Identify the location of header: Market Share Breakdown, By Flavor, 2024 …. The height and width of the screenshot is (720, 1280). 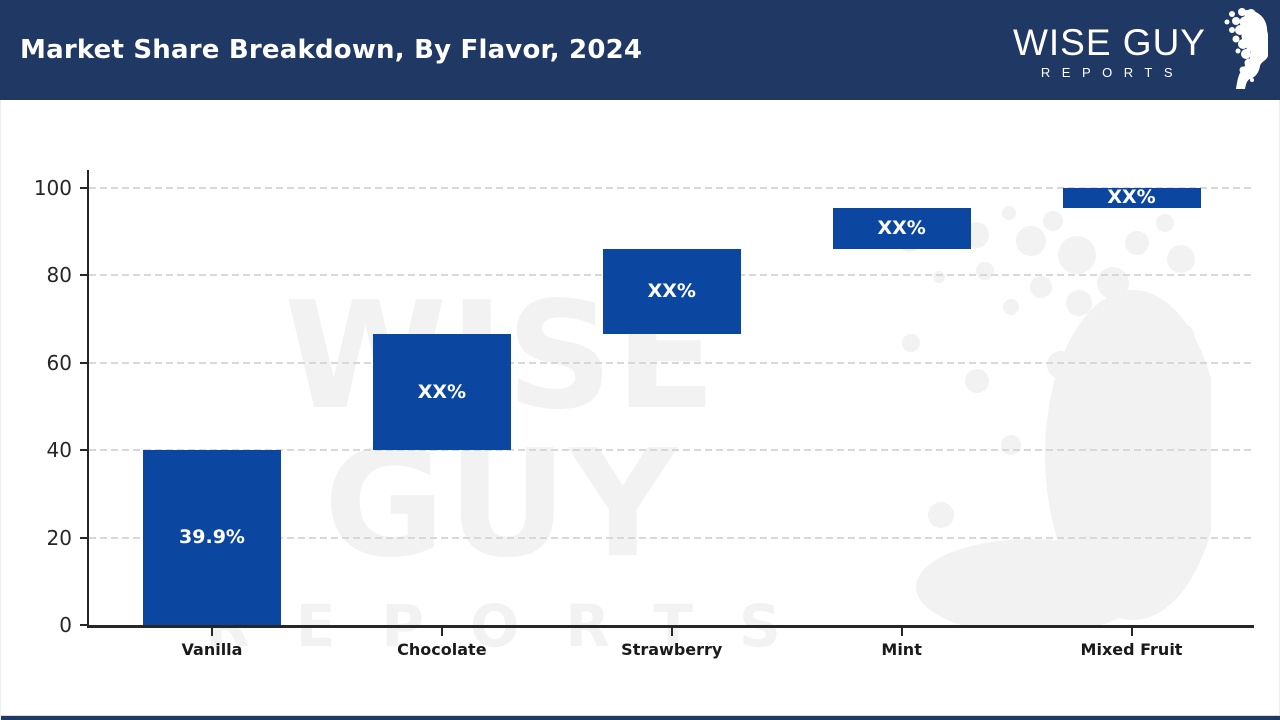
(640, 50).